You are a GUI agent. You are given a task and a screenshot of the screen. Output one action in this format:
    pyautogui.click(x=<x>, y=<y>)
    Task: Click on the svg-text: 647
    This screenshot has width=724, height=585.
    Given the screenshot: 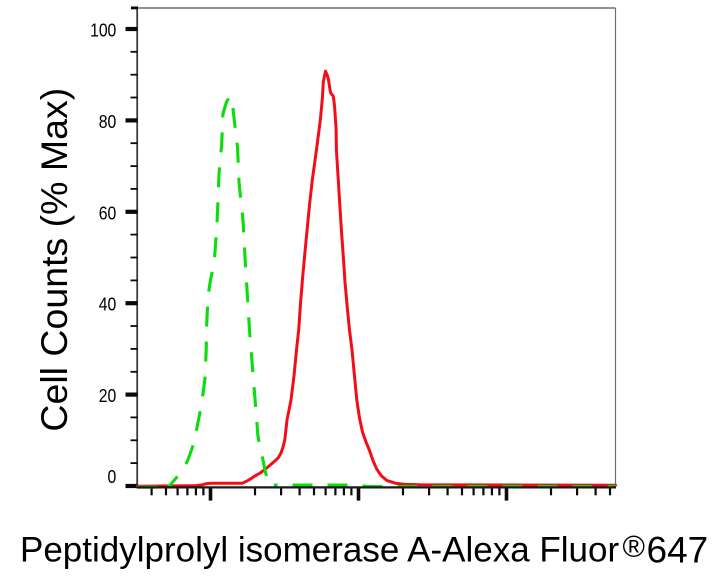 What is the action you would take?
    pyautogui.click(x=678, y=550)
    